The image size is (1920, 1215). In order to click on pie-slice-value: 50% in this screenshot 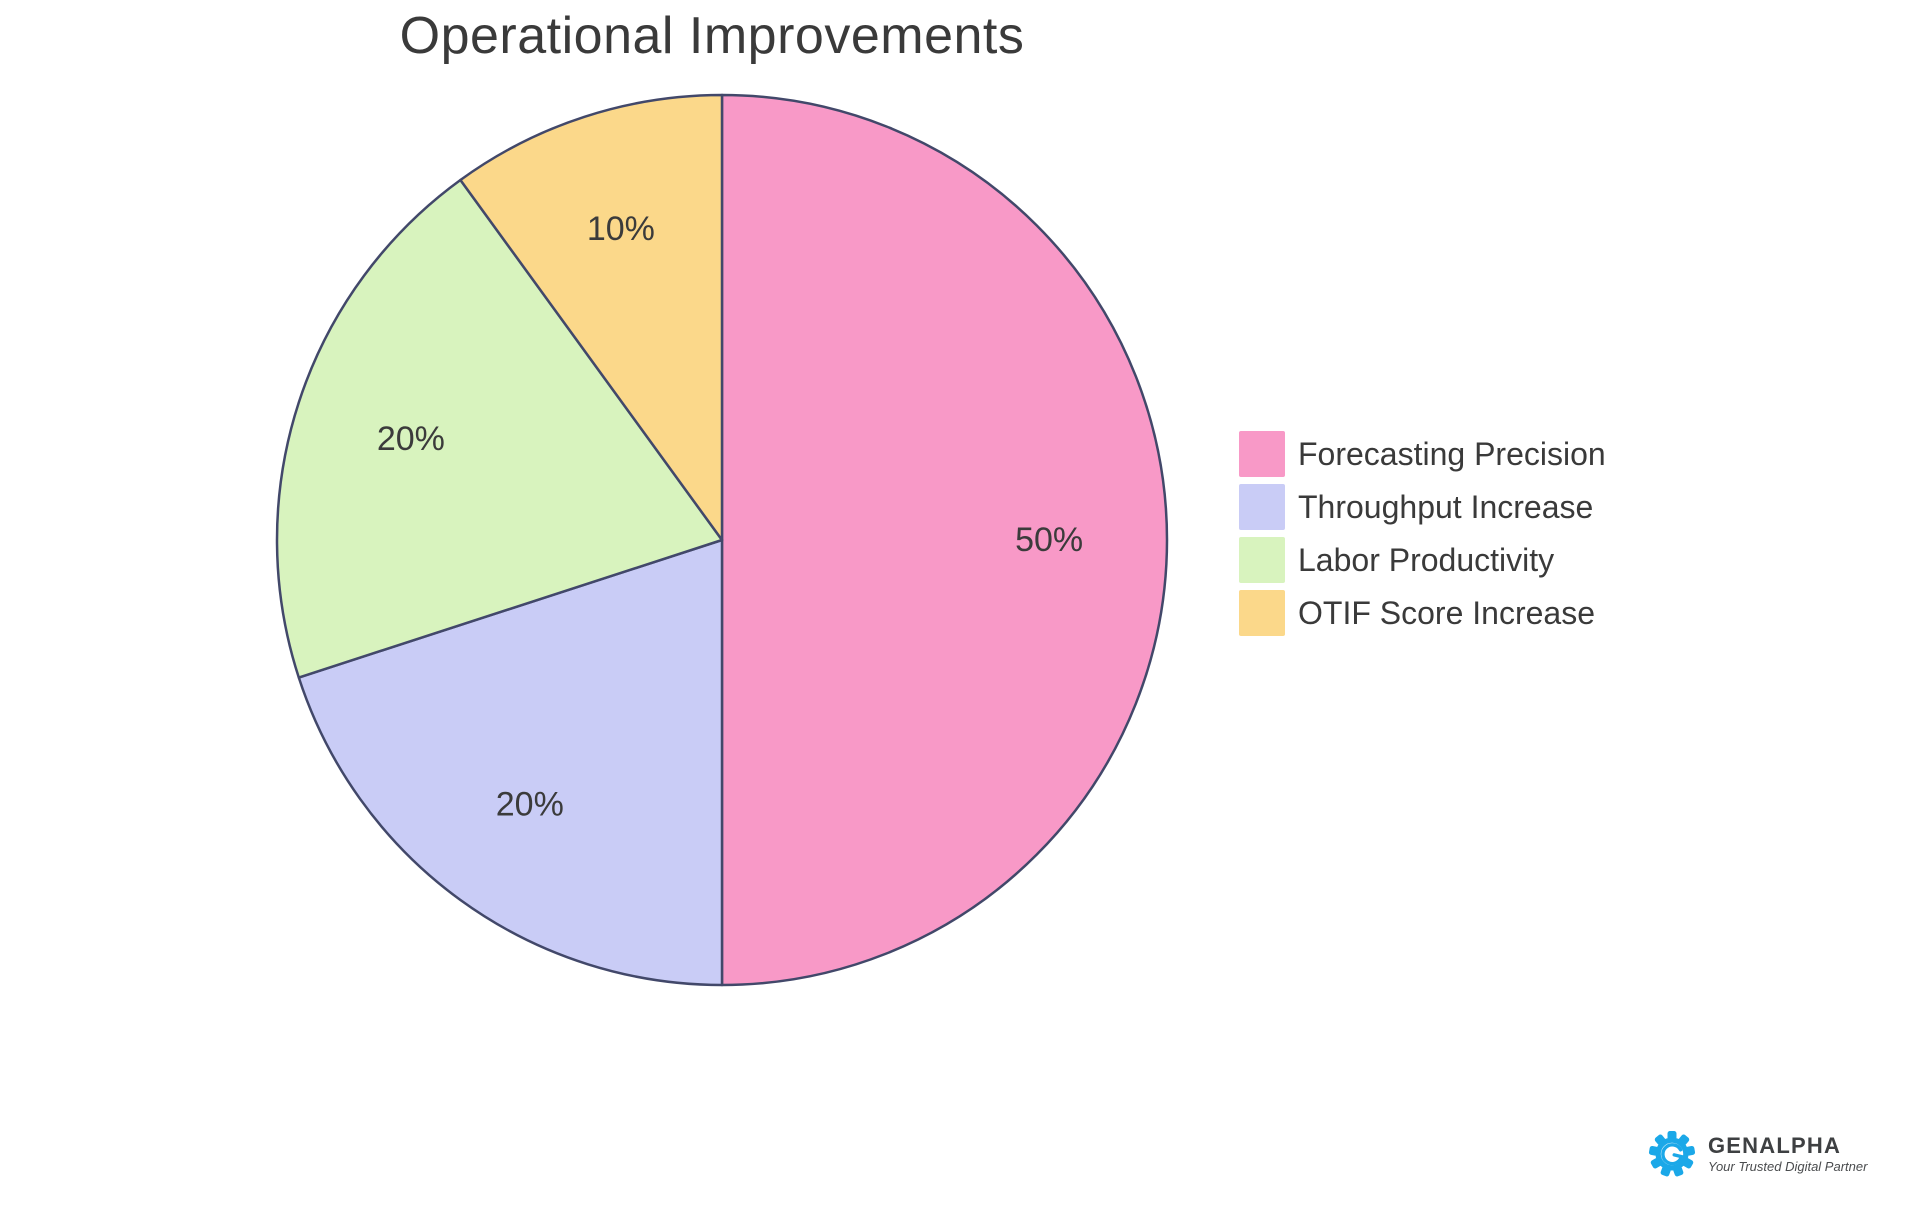, I will do `click(1049, 540)`.